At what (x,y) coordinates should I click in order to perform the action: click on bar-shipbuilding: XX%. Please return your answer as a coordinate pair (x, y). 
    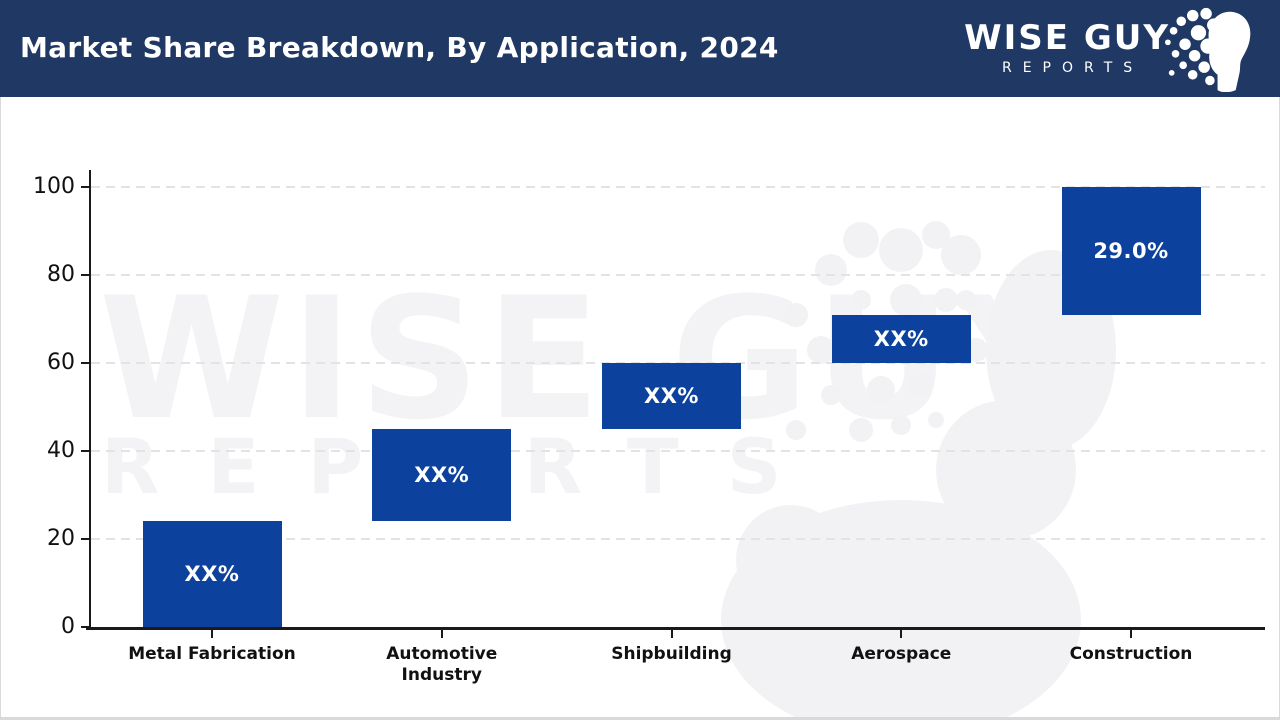
    Looking at the image, I should click on (671, 396).